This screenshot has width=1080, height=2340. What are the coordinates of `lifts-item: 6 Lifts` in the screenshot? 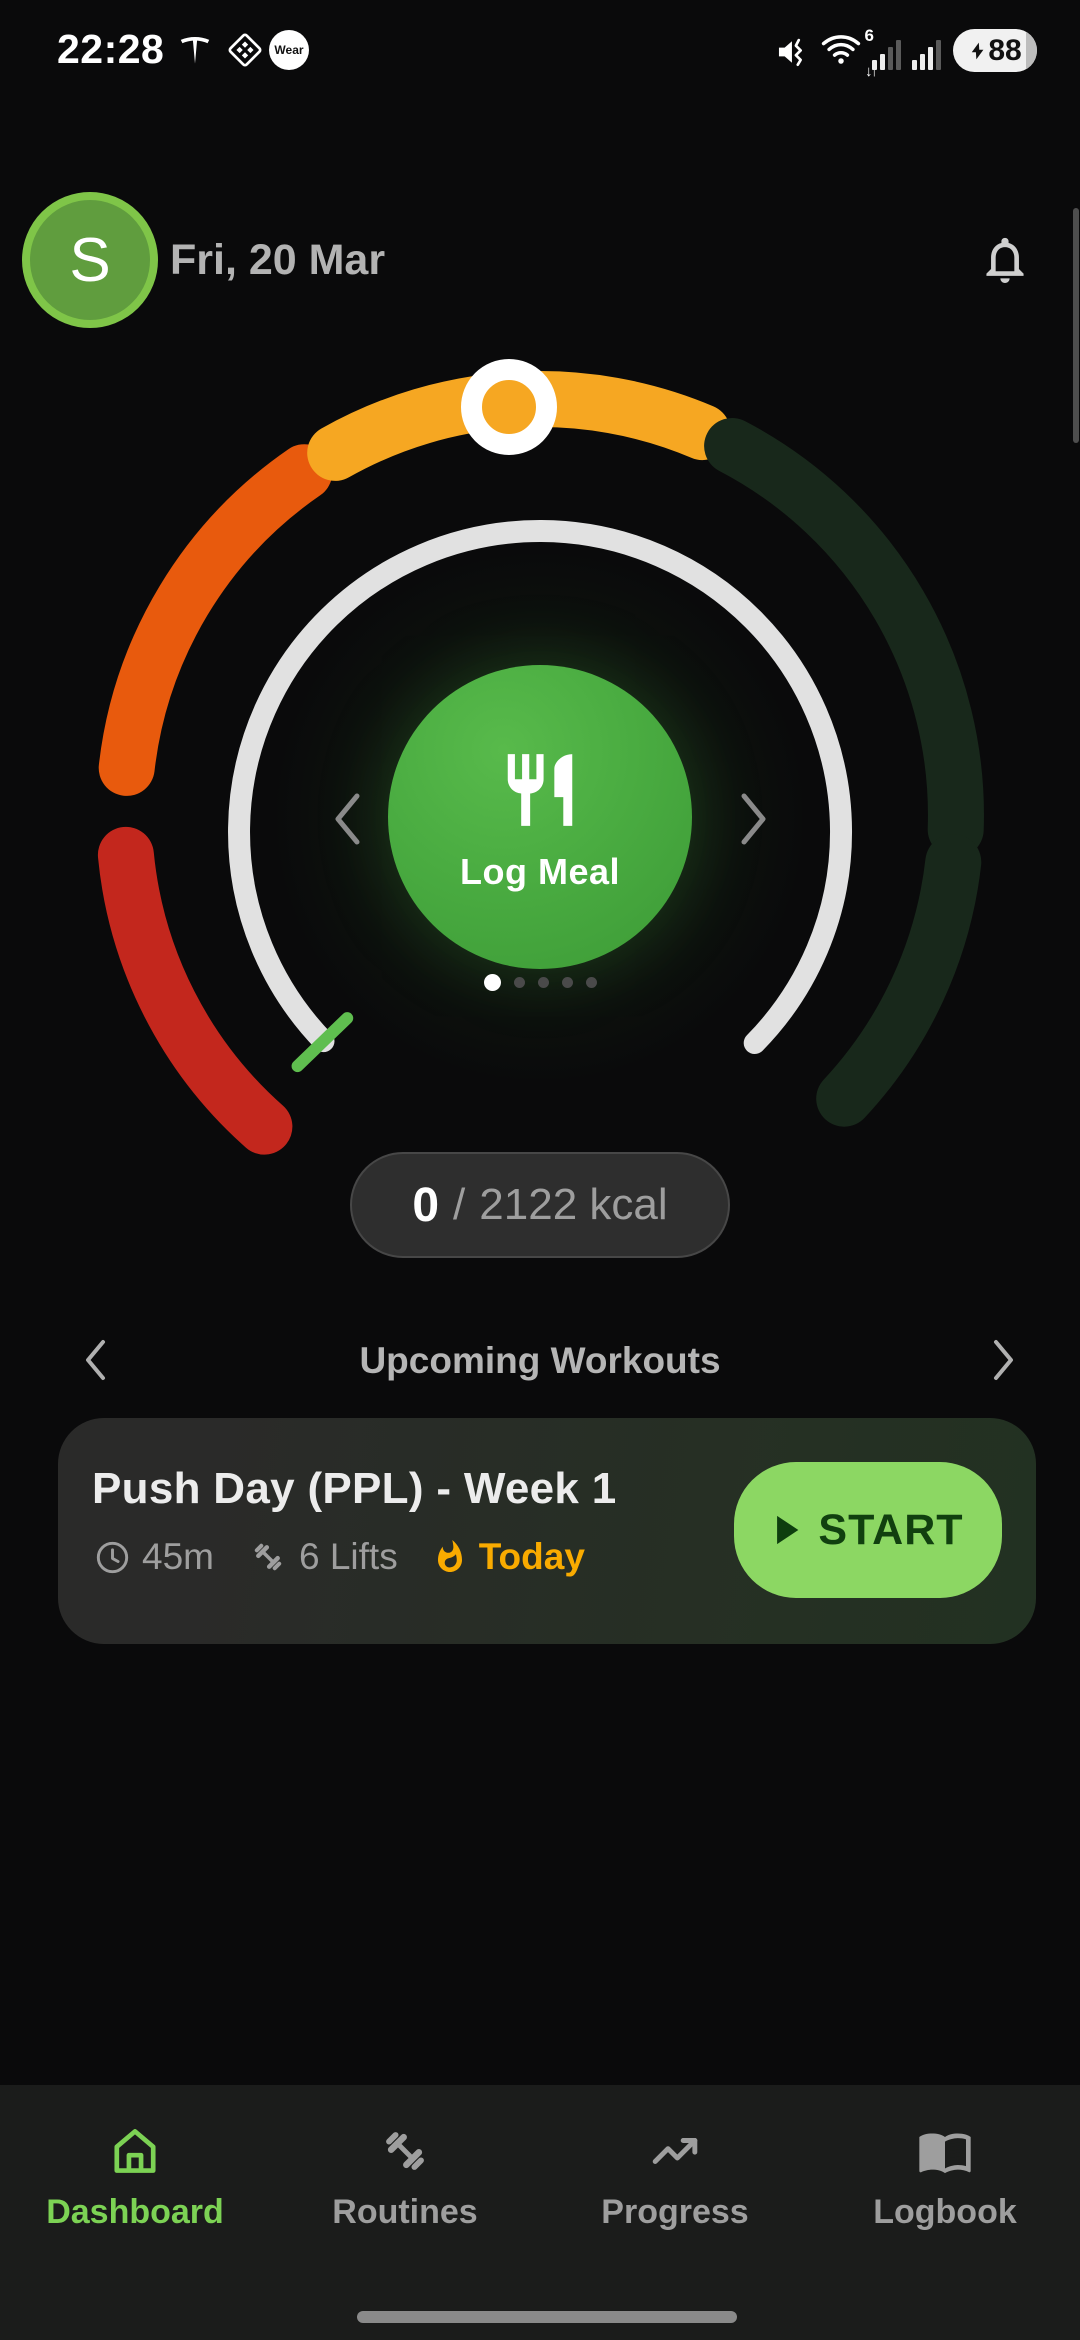 It's located at (323, 1557).